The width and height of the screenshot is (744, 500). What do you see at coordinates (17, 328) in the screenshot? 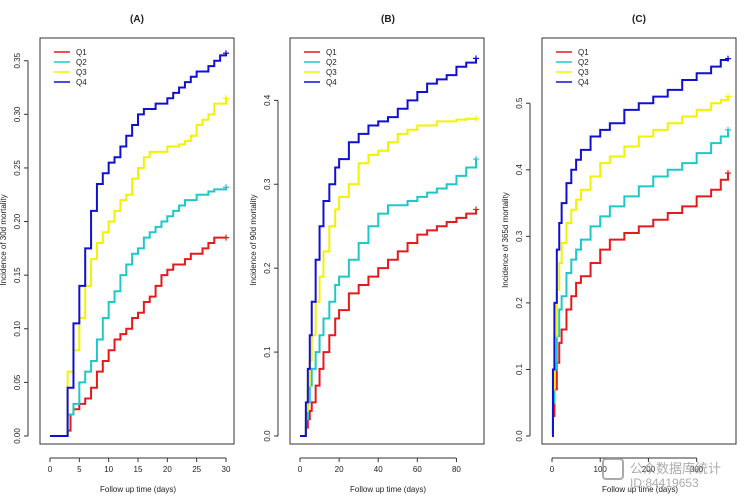
I see `y-tick-label: 0.10` at bounding box center [17, 328].